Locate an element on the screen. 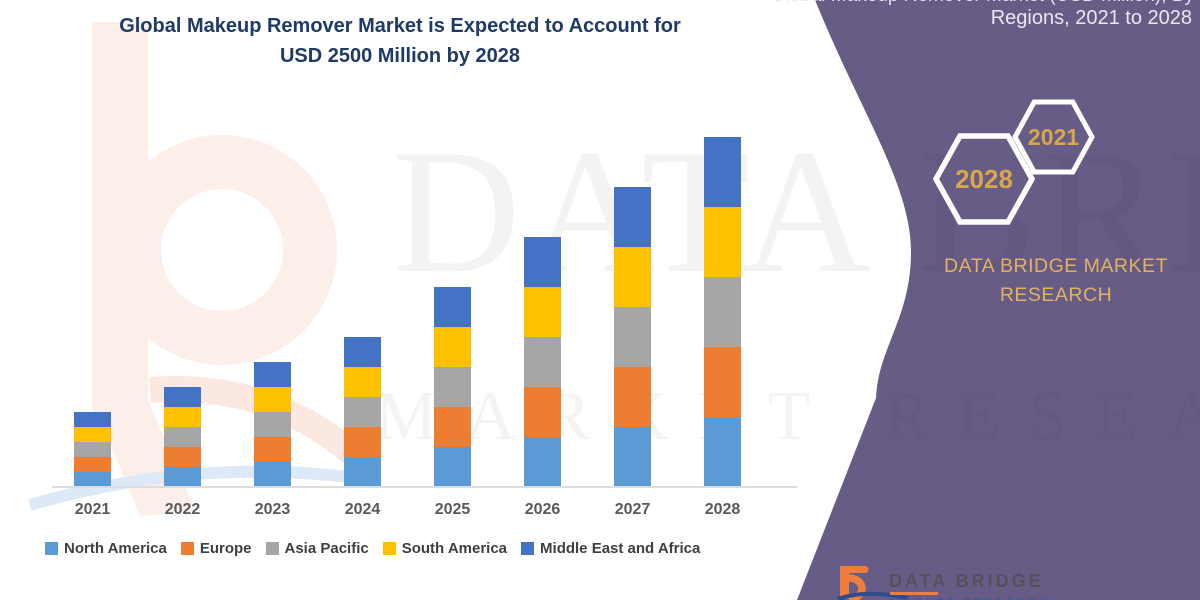 Image resolution: width=1200 pixels, height=600 pixels. bar-segment-2022-asia-pacific is located at coordinates (182, 436).